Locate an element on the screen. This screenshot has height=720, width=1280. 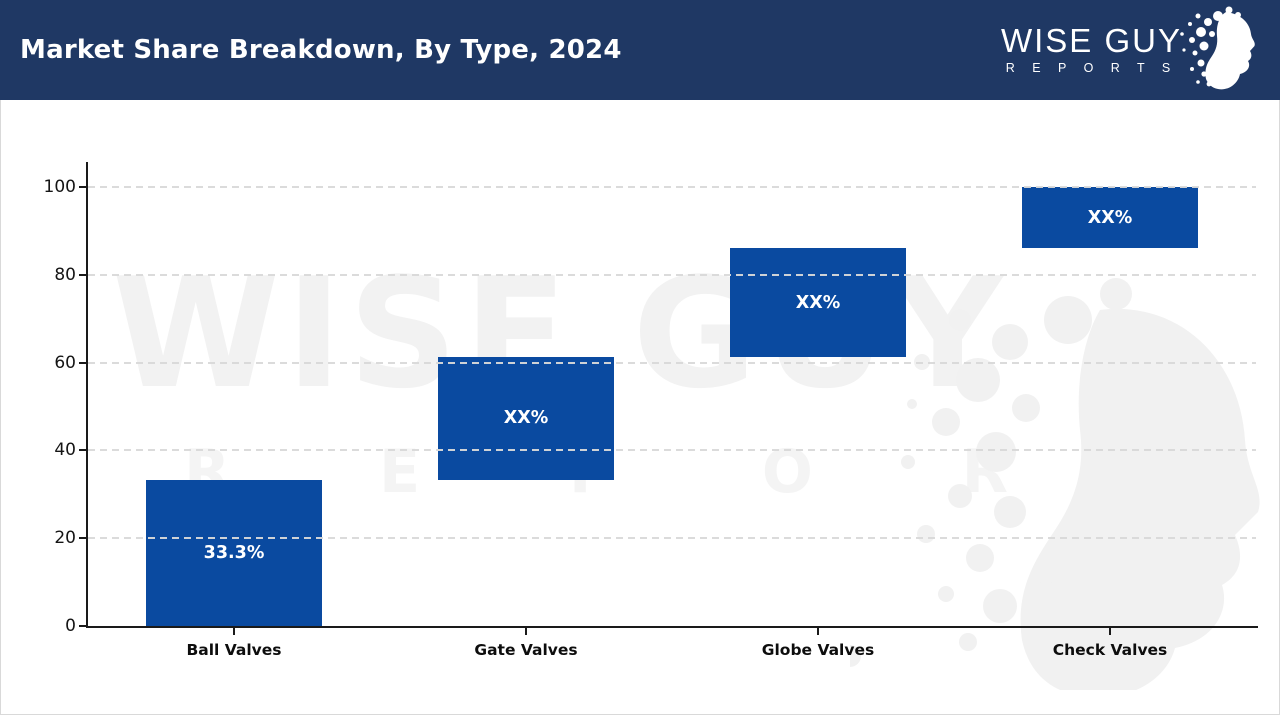
bar-value-label: 33.3% is located at coordinates (234, 552).